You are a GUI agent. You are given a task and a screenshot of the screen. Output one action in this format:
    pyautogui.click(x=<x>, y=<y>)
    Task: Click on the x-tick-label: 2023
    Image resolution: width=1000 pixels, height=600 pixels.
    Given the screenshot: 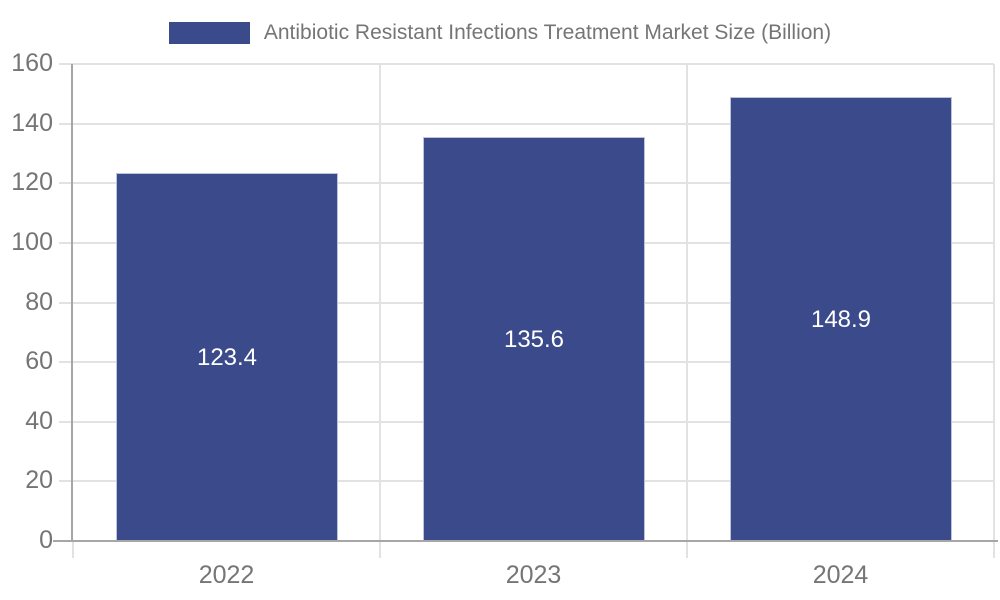 What is the action you would take?
    pyautogui.click(x=533, y=575)
    